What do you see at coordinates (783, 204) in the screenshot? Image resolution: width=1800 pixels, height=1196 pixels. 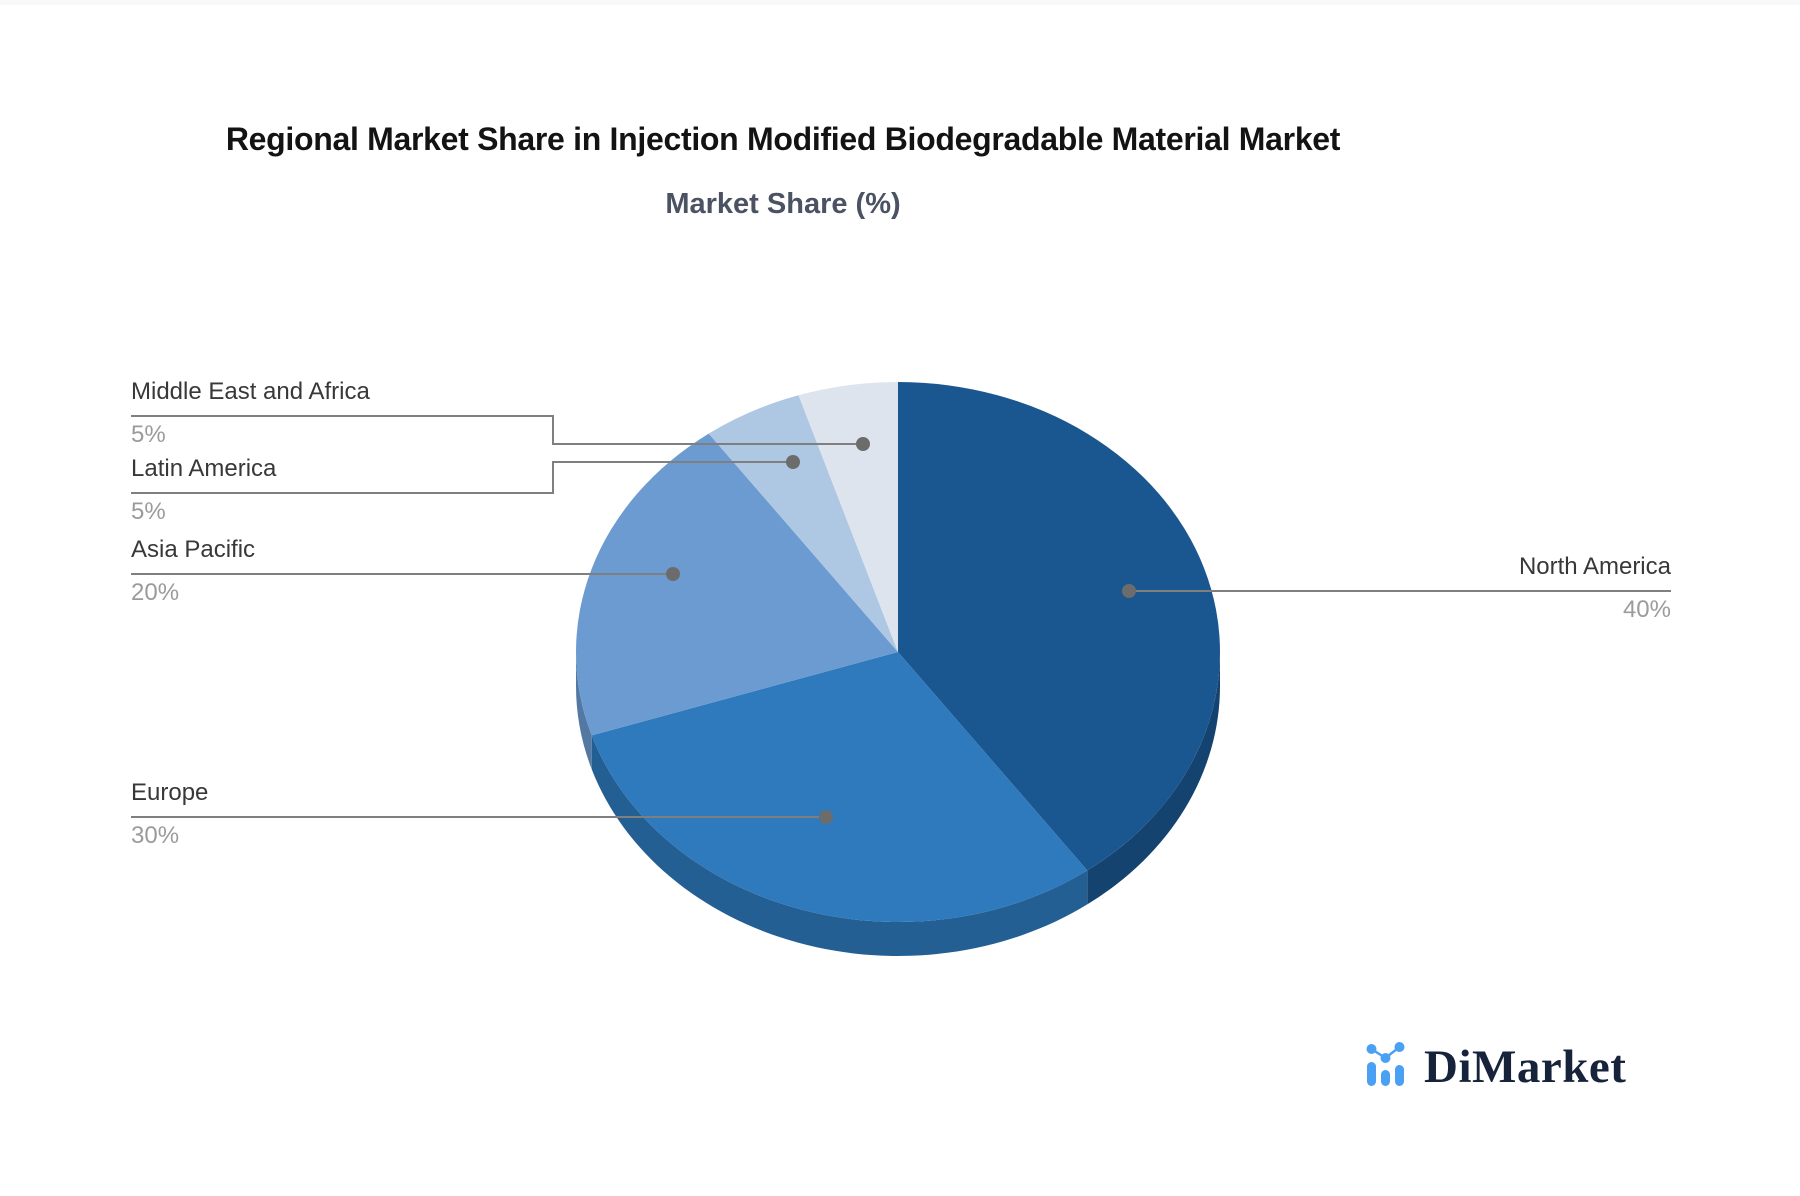 I see `chart-subtitle: Market Share (%)` at bounding box center [783, 204].